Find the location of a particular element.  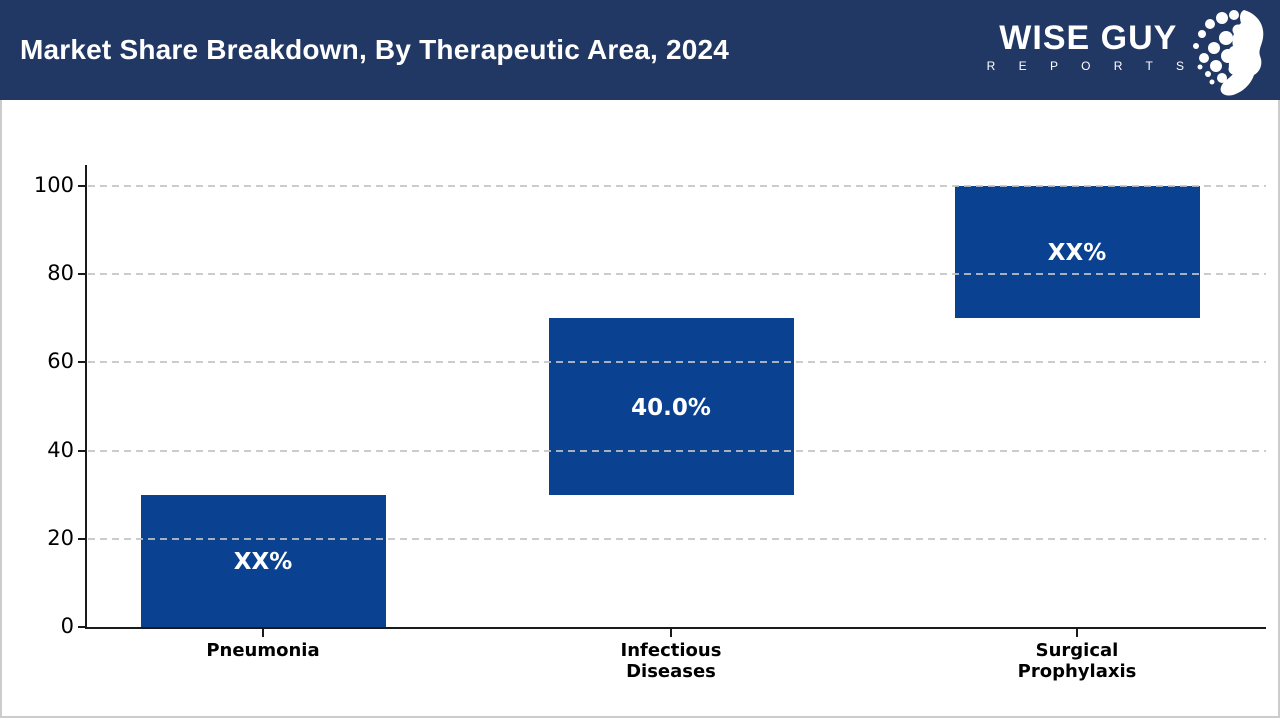

wise-guy-logo-text: WISE GUY R E P O R T S is located at coordinates (1088, 46).